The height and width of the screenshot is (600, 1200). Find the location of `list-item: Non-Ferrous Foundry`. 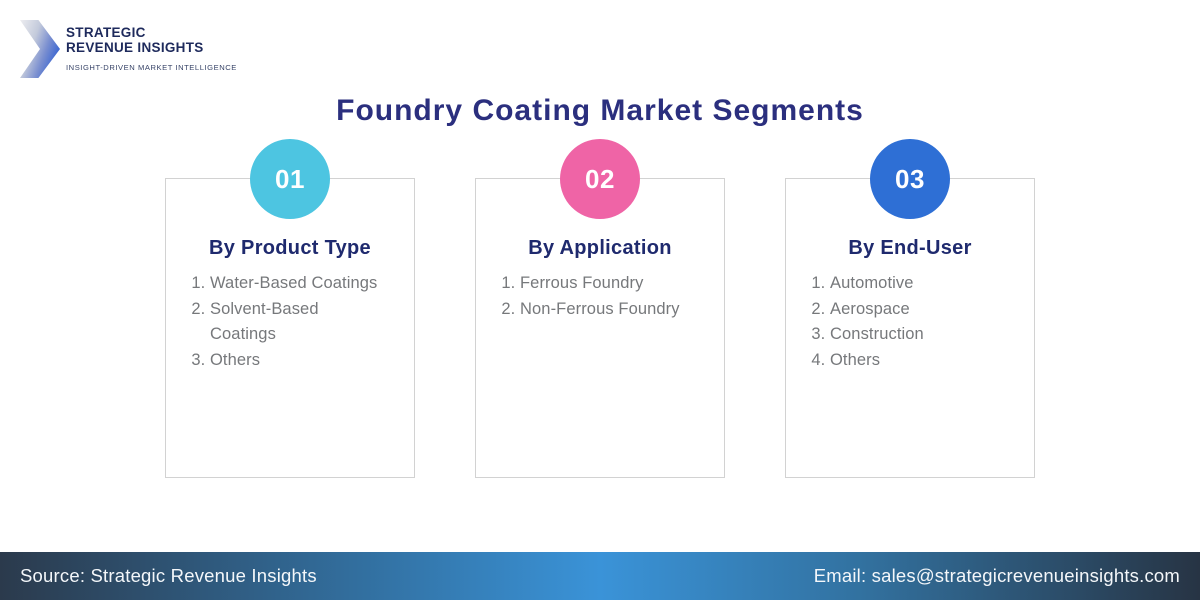

list-item: Non-Ferrous Foundry is located at coordinates (605, 310).